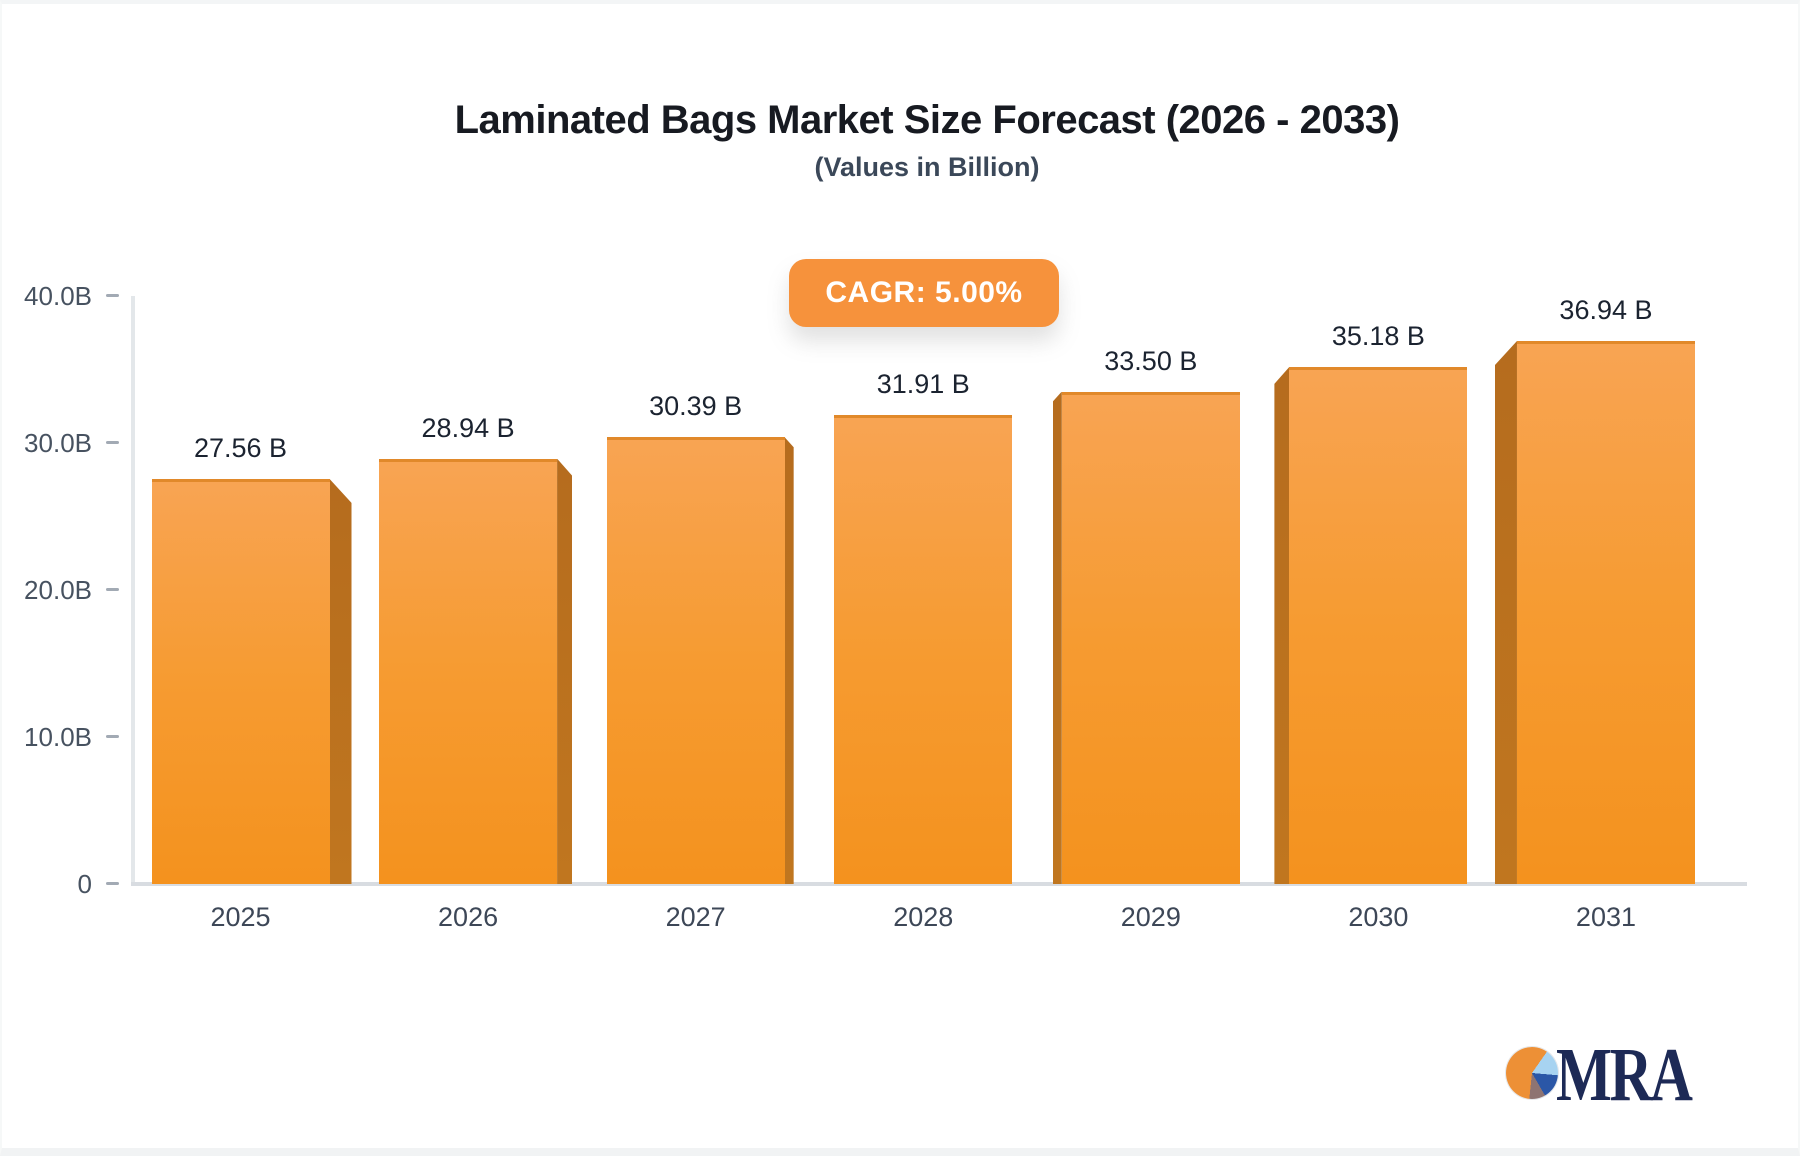  I want to click on y-axis-tick-label: 30.0B, so click(58, 443).